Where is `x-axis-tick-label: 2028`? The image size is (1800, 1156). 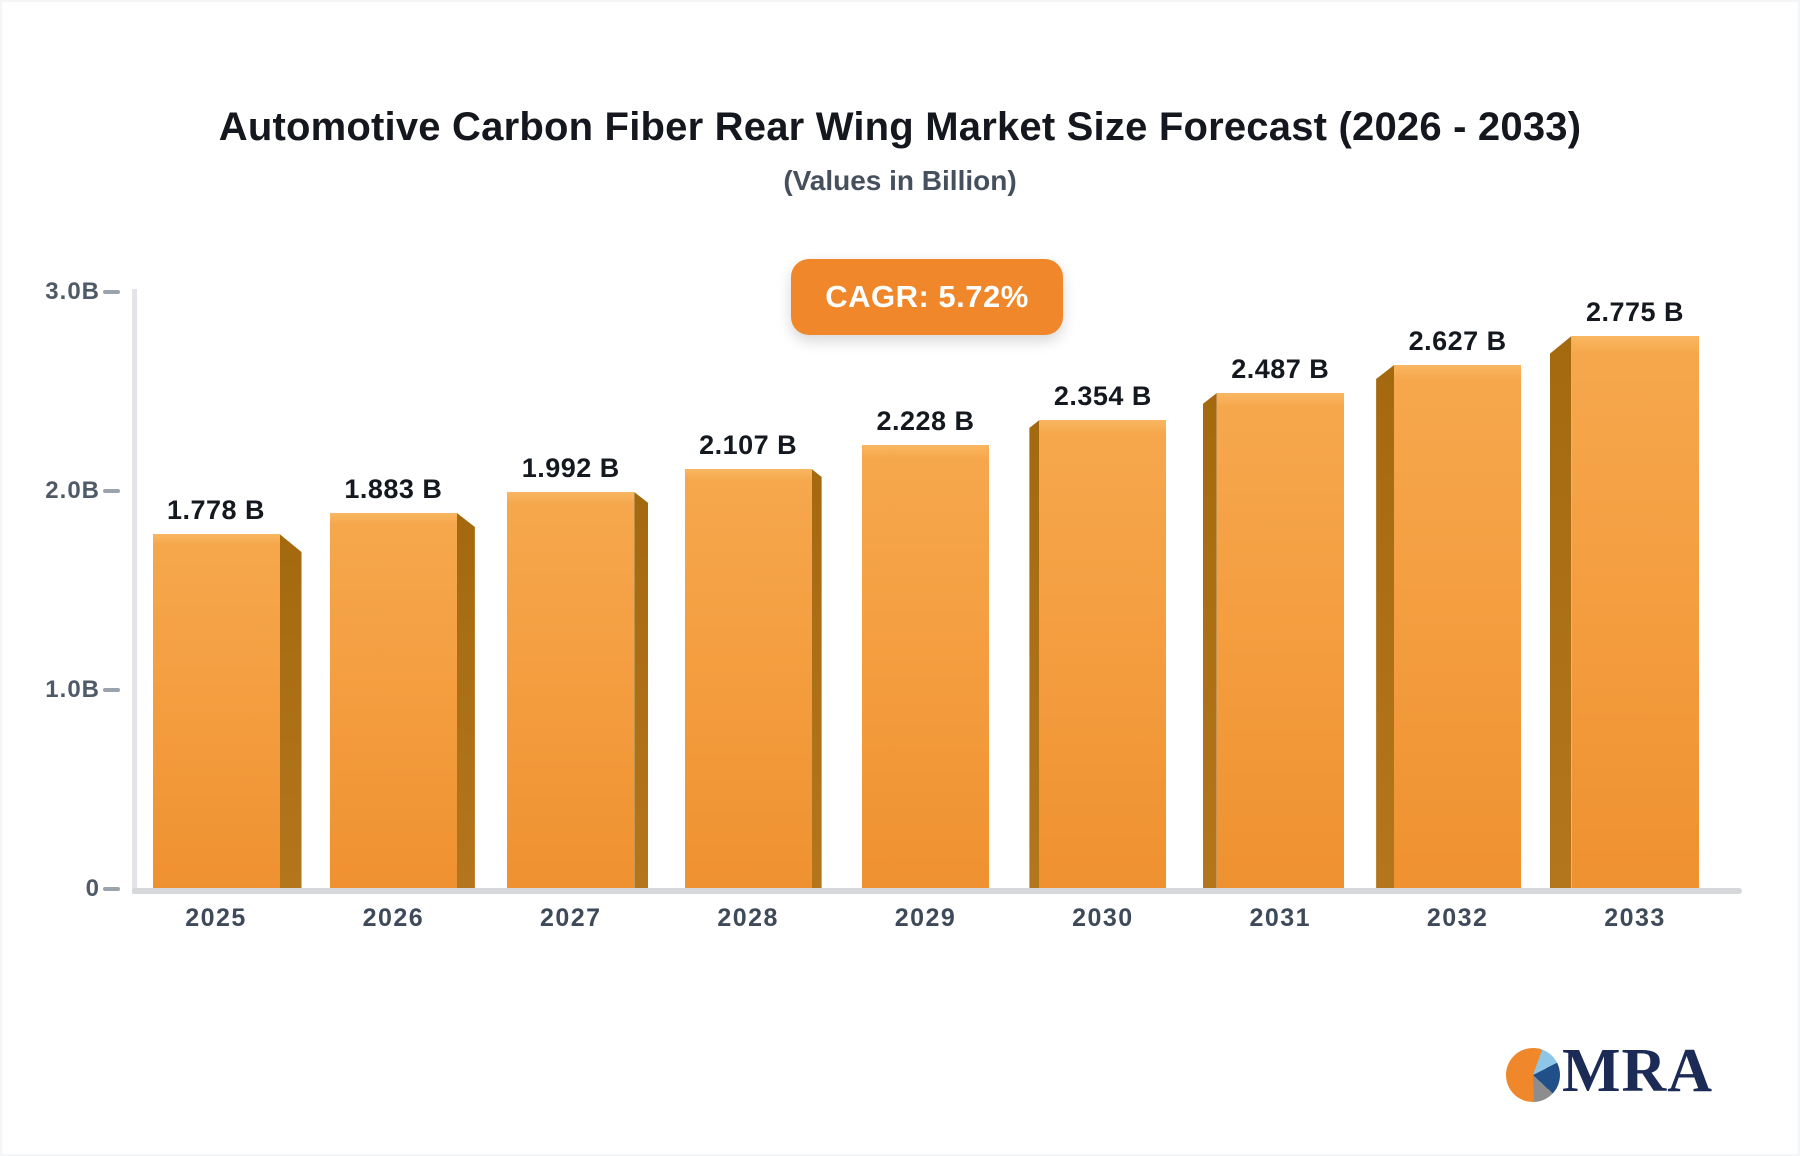 x-axis-tick-label: 2028 is located at coordinates (748, 918).